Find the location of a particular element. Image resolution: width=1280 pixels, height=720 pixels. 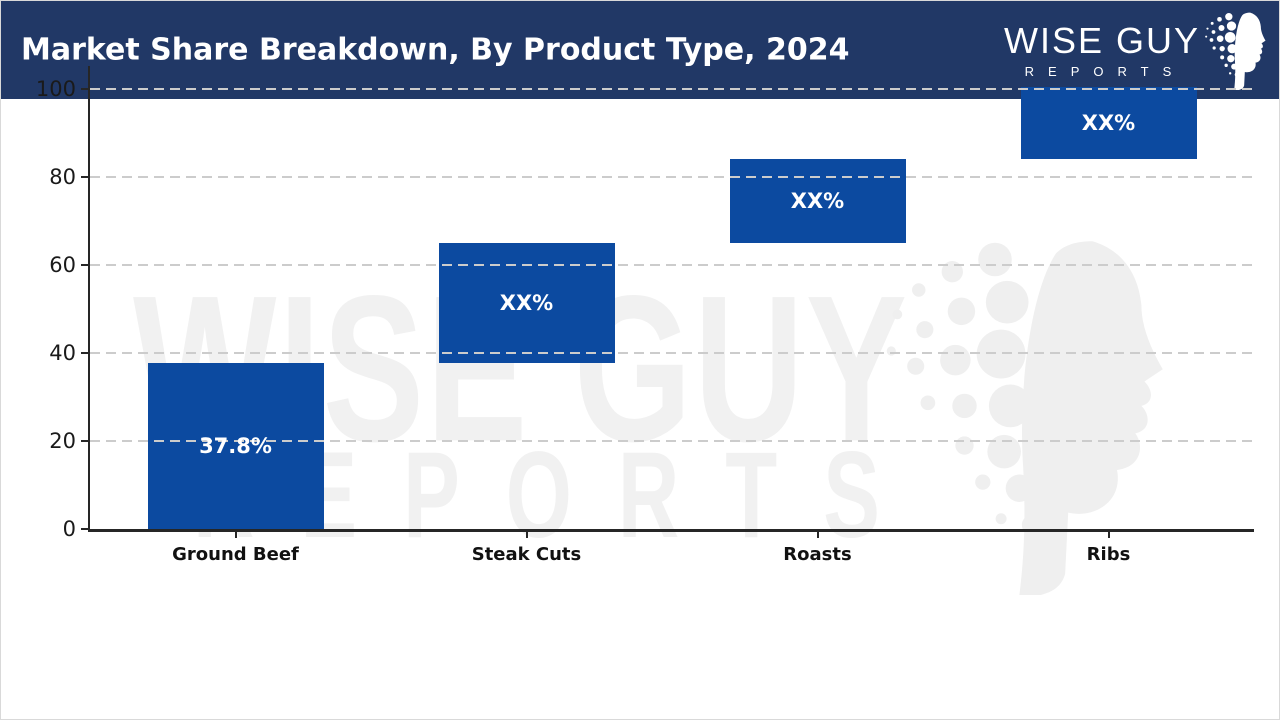

y-tick-label: 0 is located at coordinates (69, 529).